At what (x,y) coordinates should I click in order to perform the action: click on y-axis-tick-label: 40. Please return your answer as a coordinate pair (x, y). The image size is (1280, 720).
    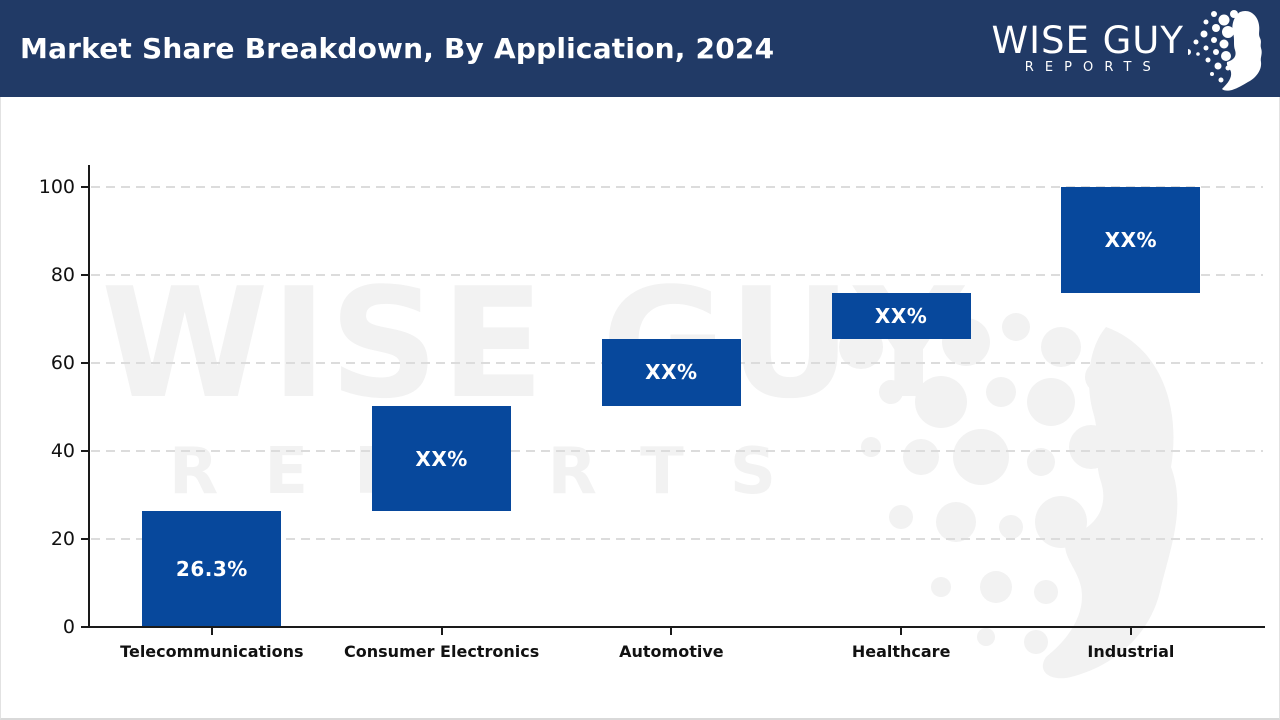
    Looking at the image, I should click on (62, 451).